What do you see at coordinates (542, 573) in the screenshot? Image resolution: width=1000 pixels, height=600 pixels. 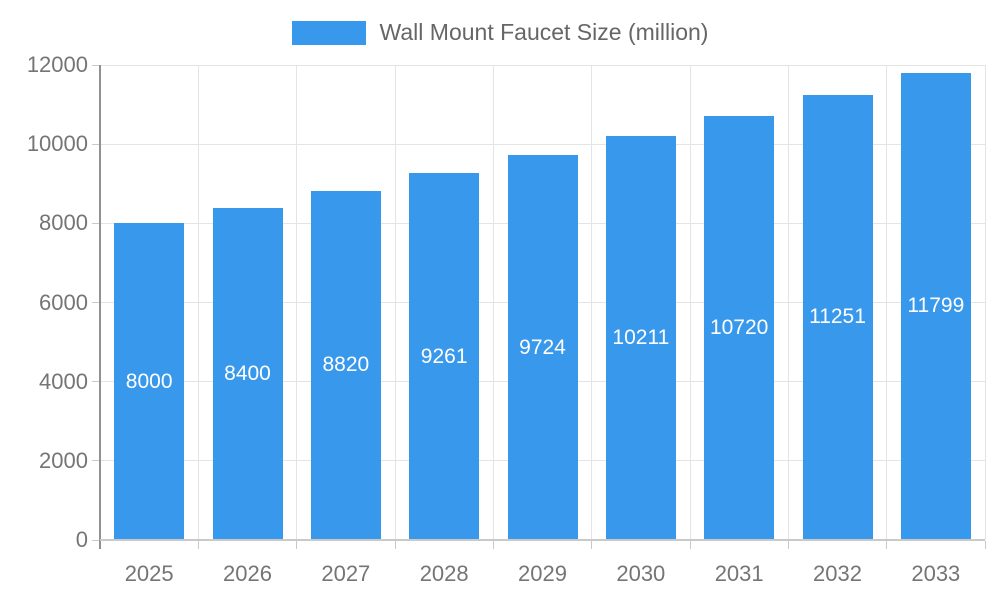 I see `x-tick-label: 2029` at bounding box center [542, 573].